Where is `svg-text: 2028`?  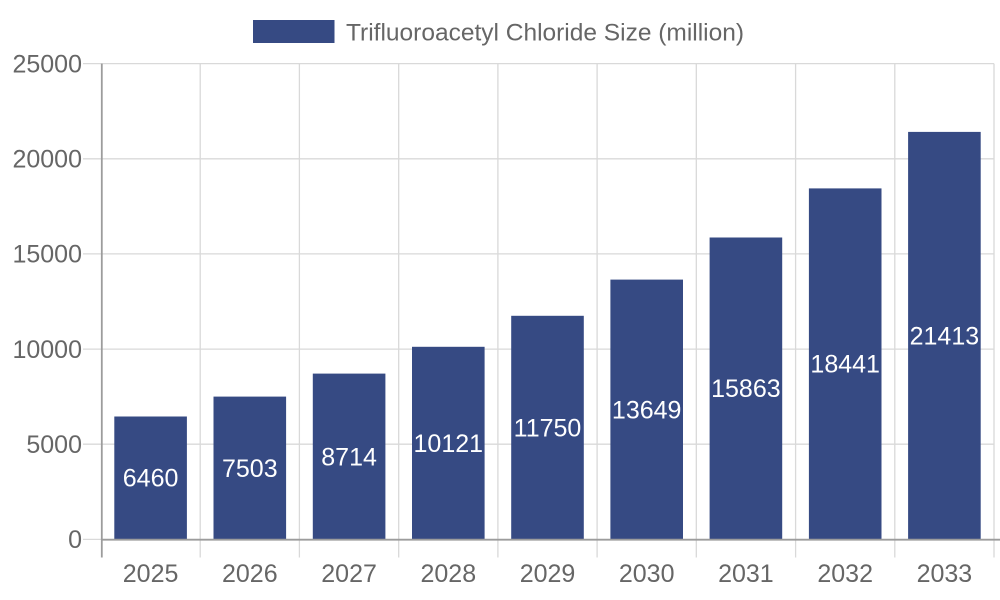 svg-text: 2028 is located at coordinates (448, 574).